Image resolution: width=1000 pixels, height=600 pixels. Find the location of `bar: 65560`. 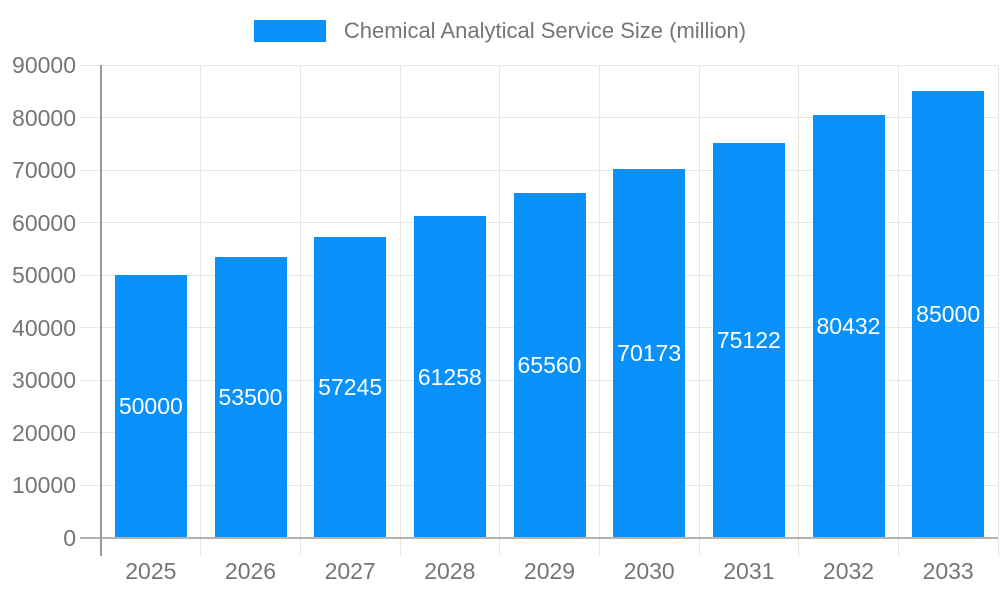

bar: 65560 is located at coordinates (549, 365).